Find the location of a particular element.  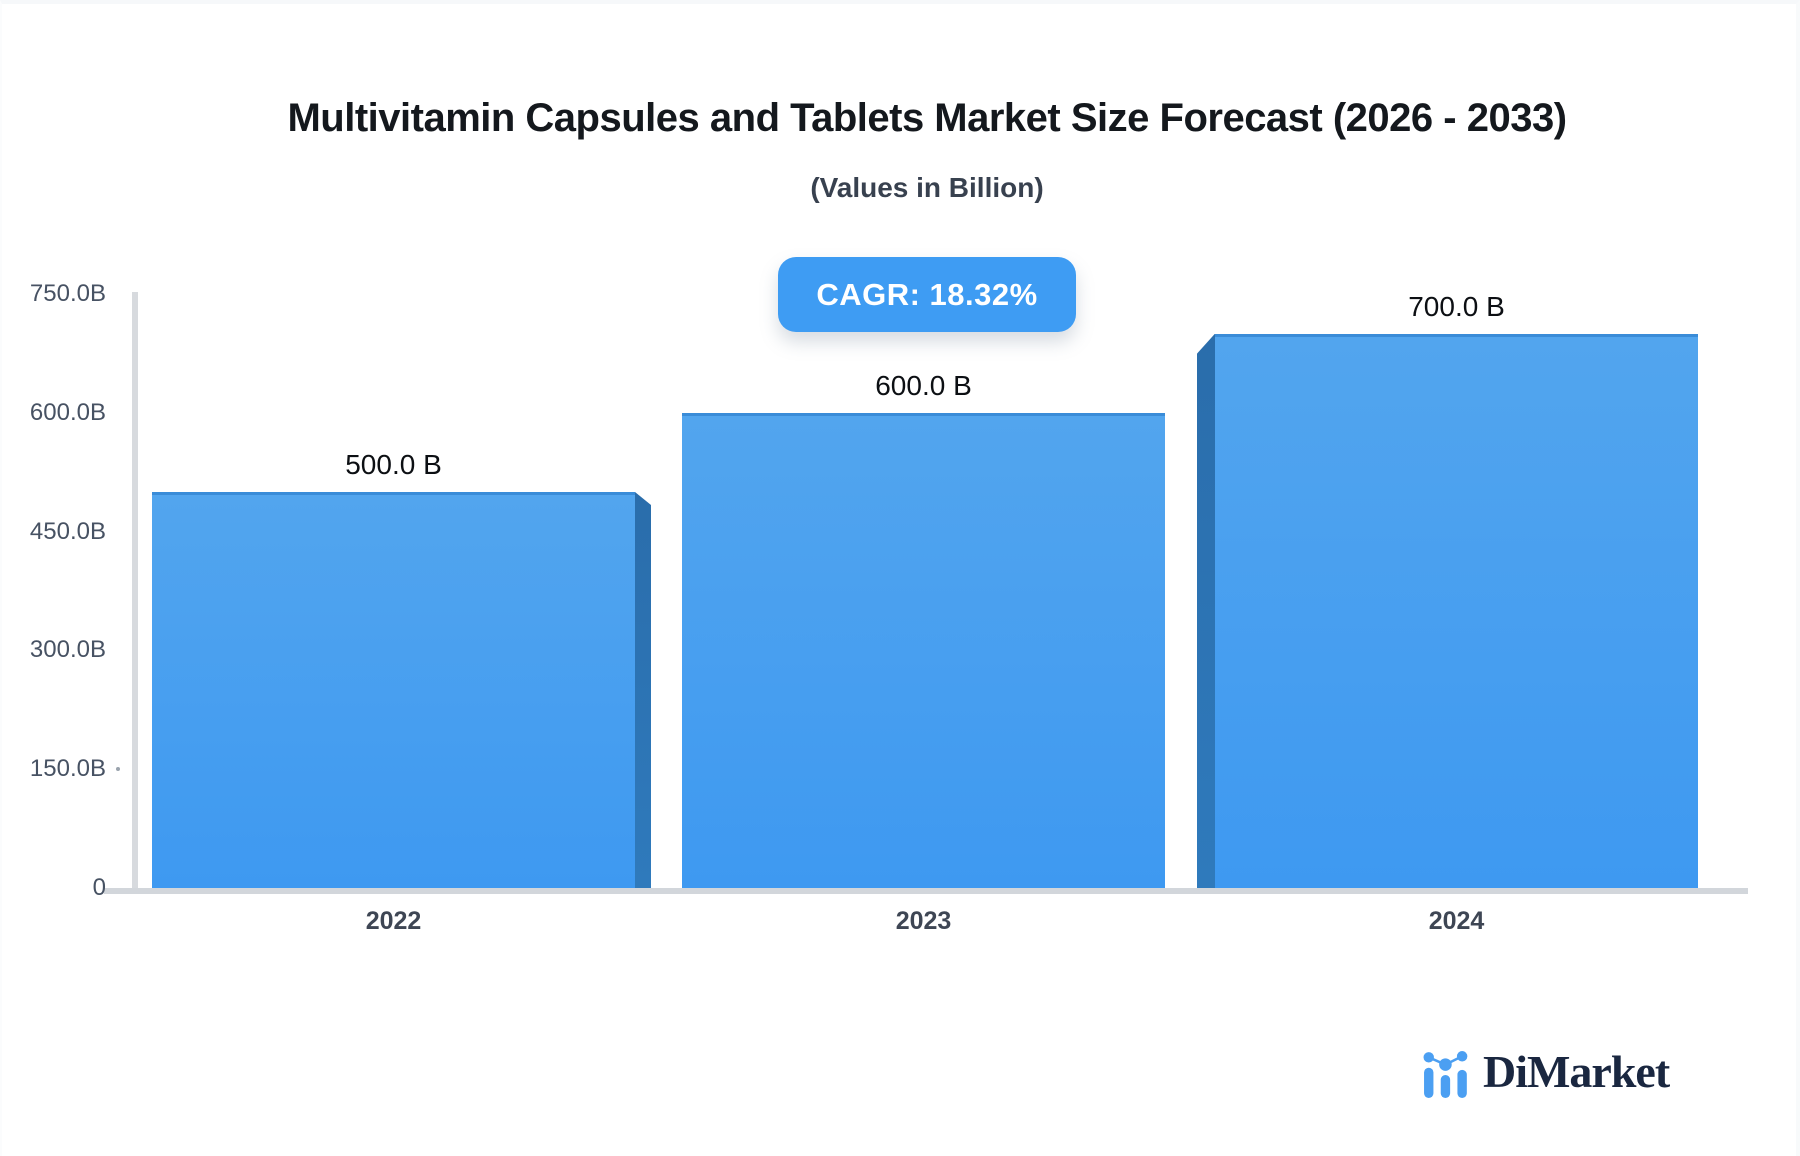

dimarket-logo: DiMarket is located at coordinates (1546, 1074).